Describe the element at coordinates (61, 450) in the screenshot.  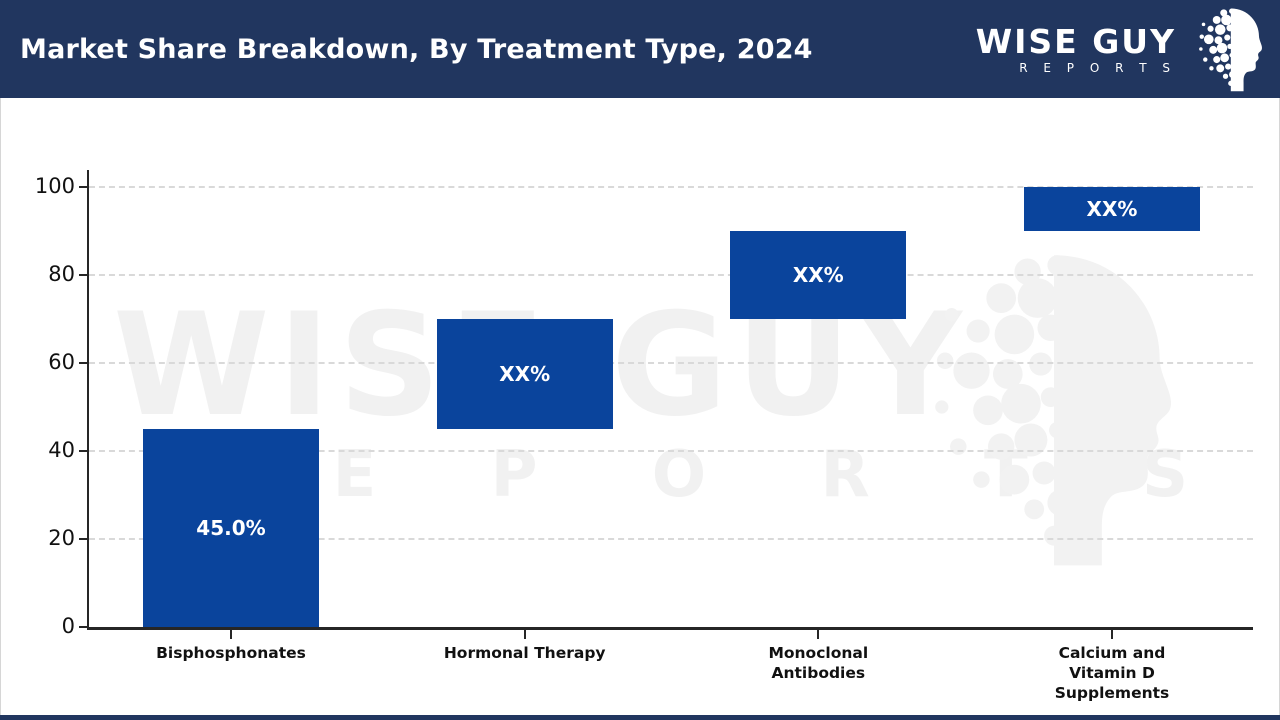
I see `y-tick-label-40: 40` at that location.